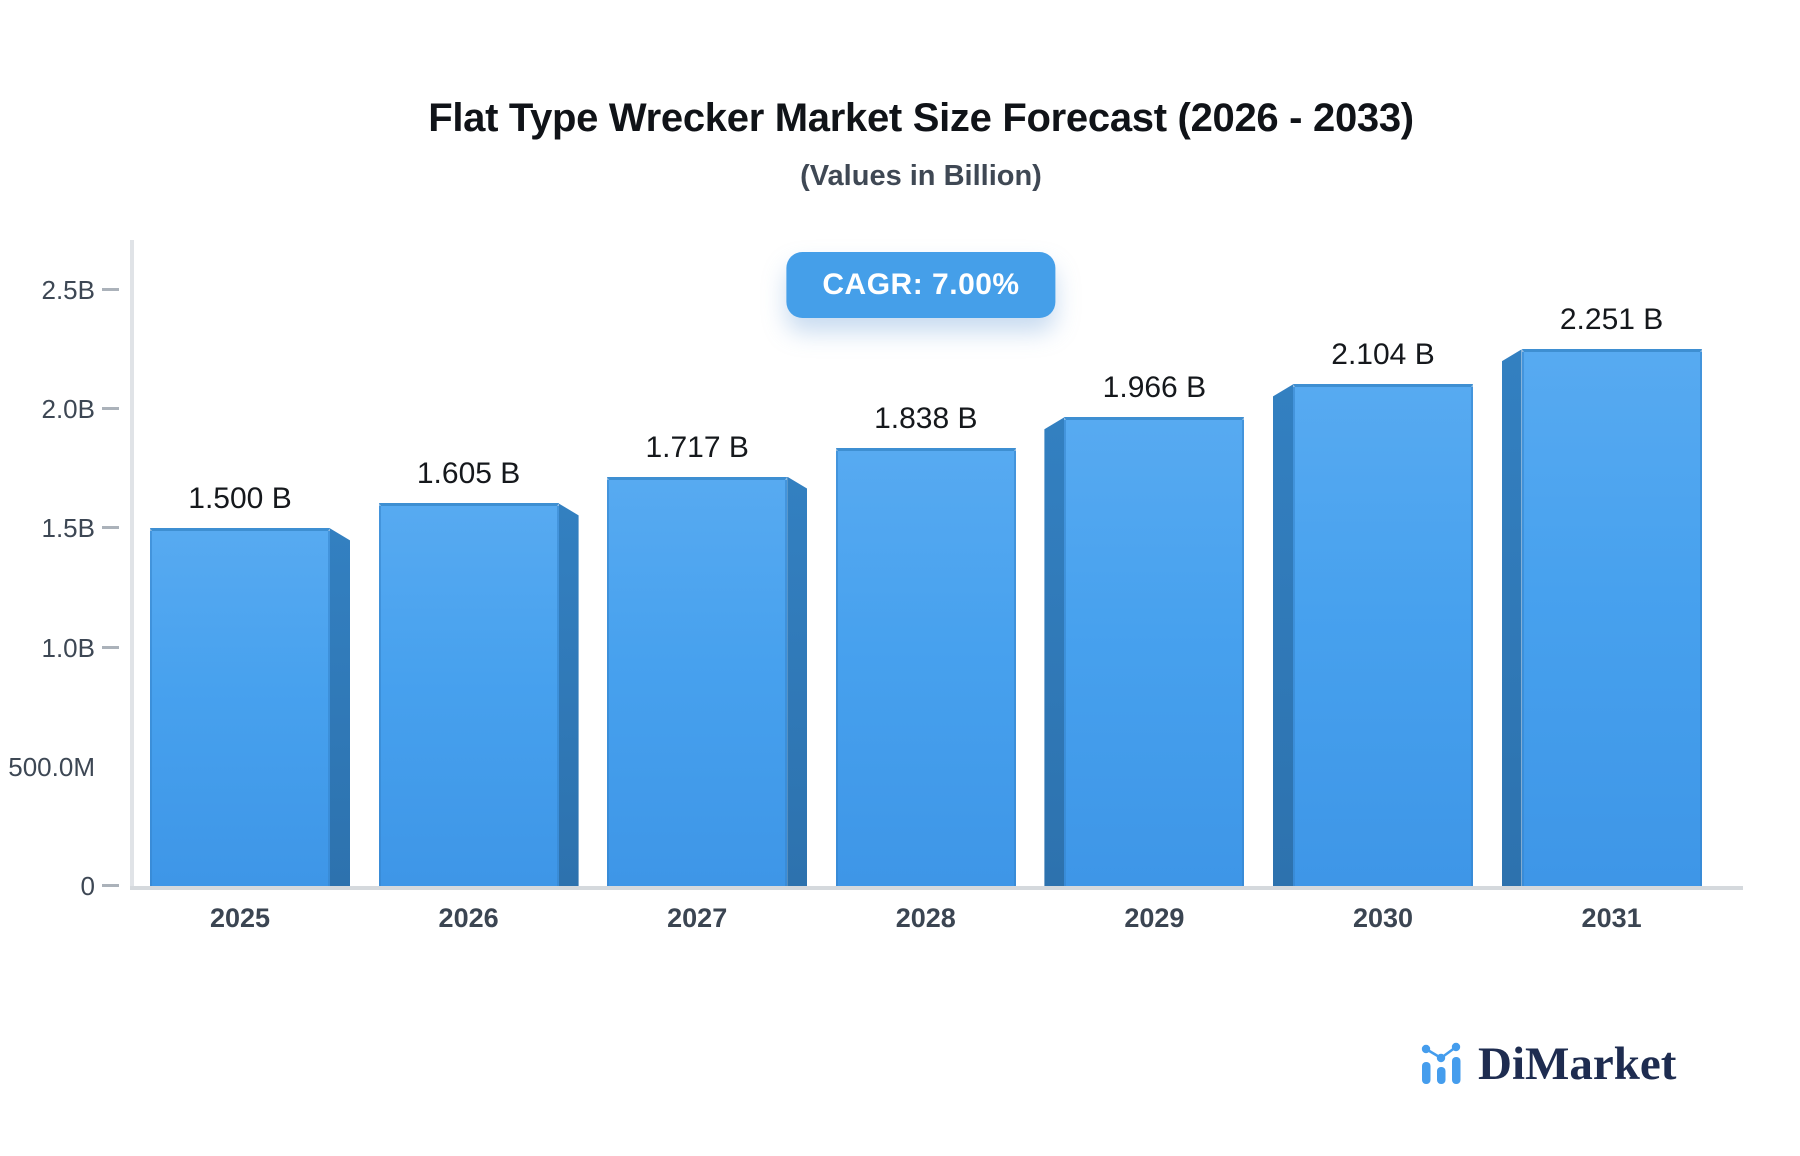  I want to click on logo-wordmark: DiMarket, so click(1577, 1064).